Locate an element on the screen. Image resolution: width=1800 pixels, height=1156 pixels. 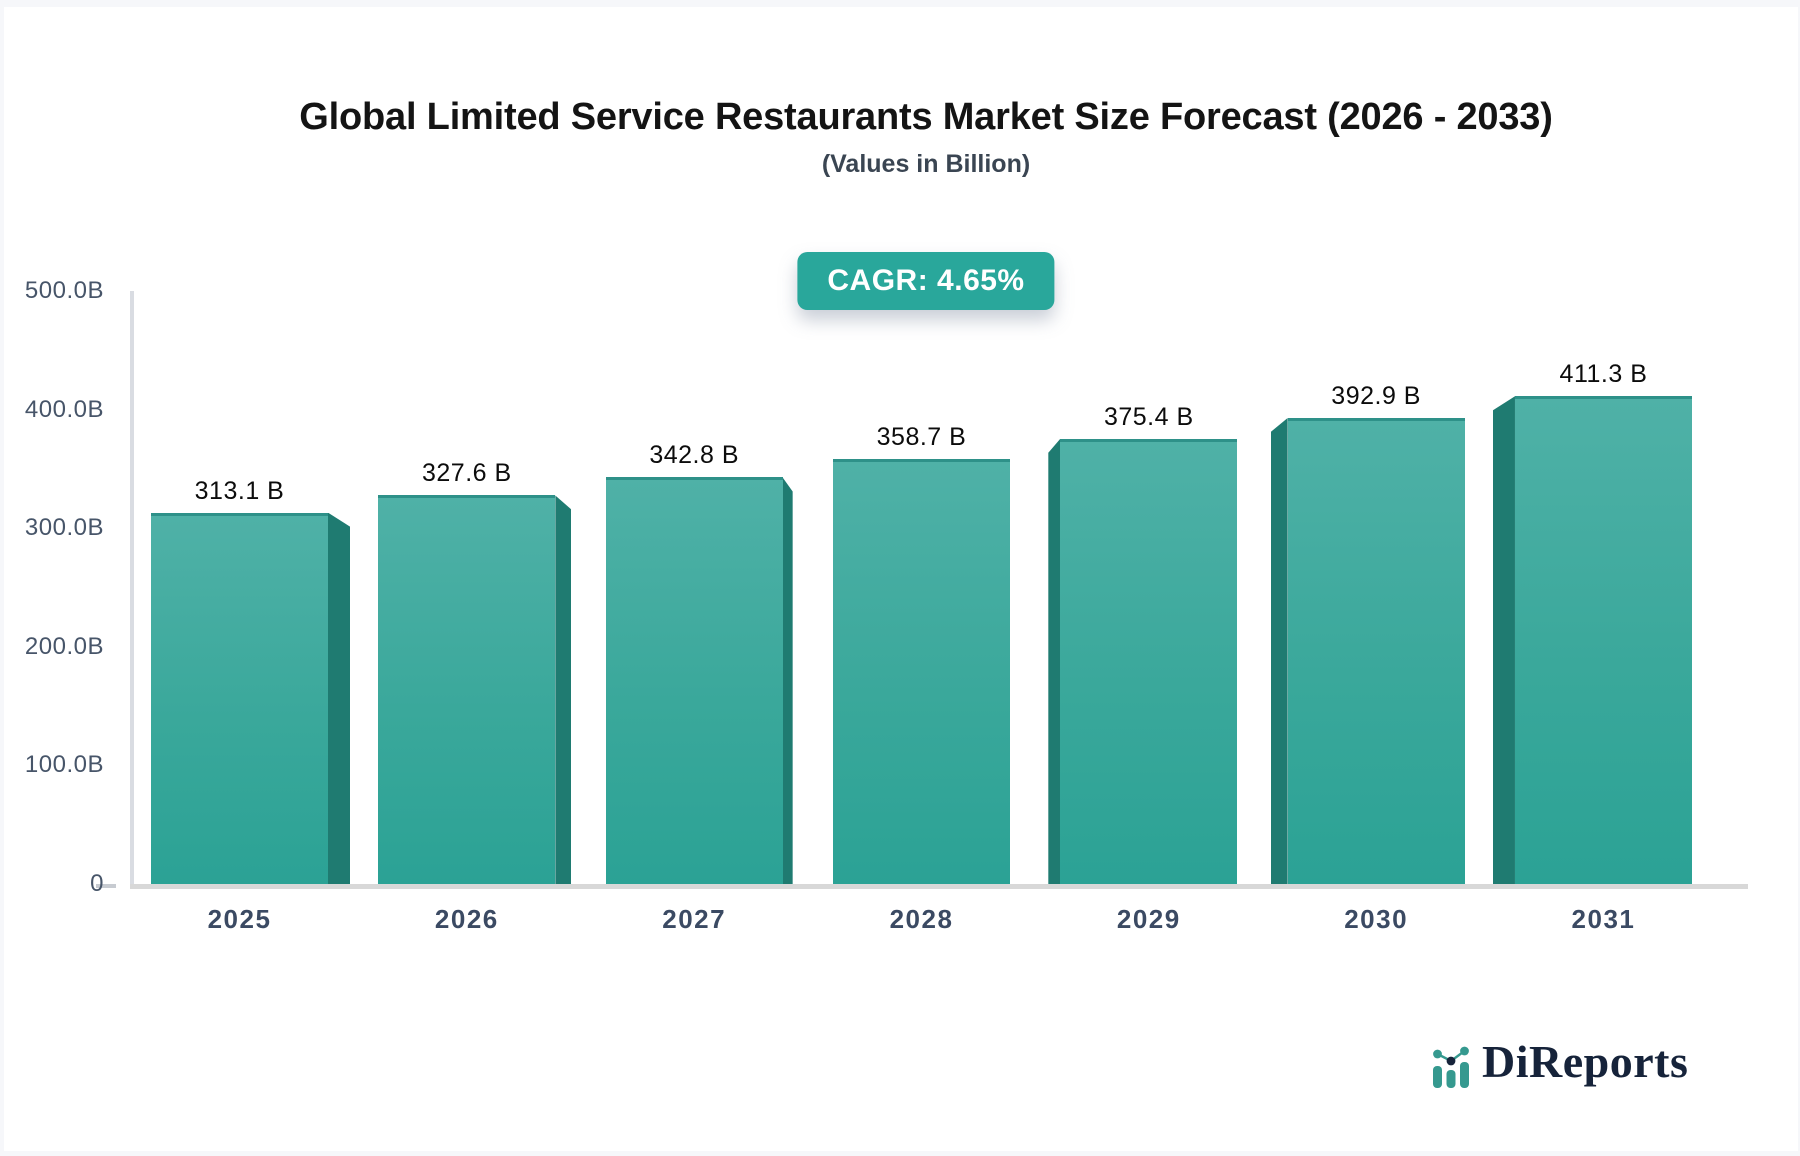
x-axis-label-2029: 2029 is located at coordinates (1148, 919).